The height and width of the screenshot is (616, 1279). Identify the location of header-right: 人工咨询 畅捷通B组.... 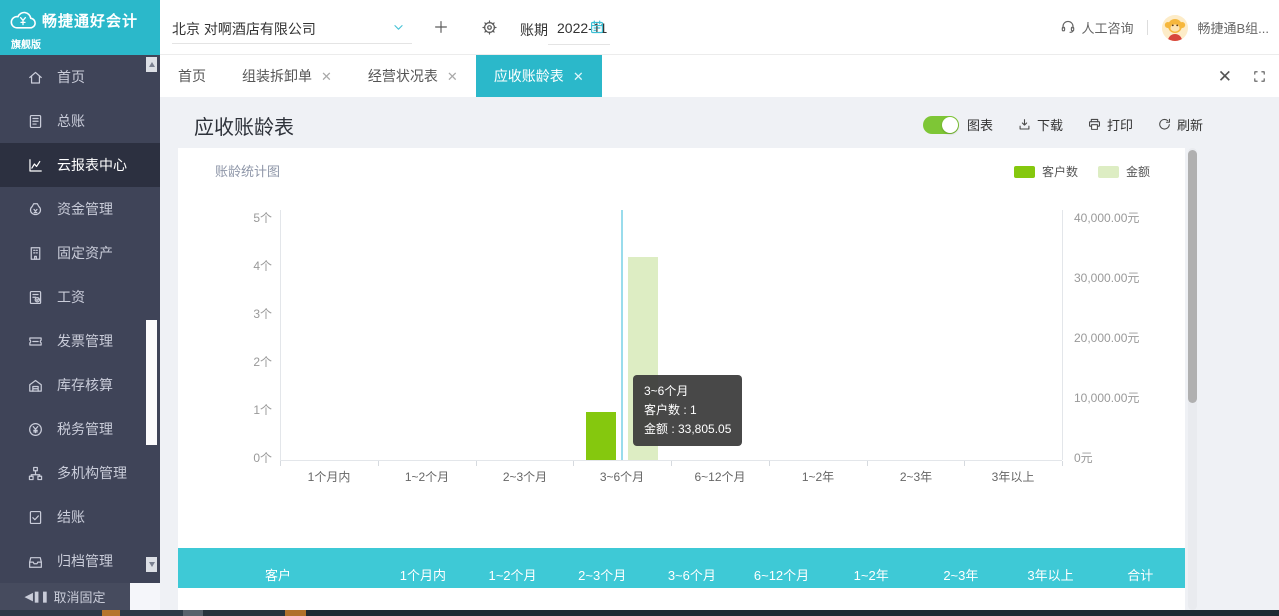
(1164, 27).